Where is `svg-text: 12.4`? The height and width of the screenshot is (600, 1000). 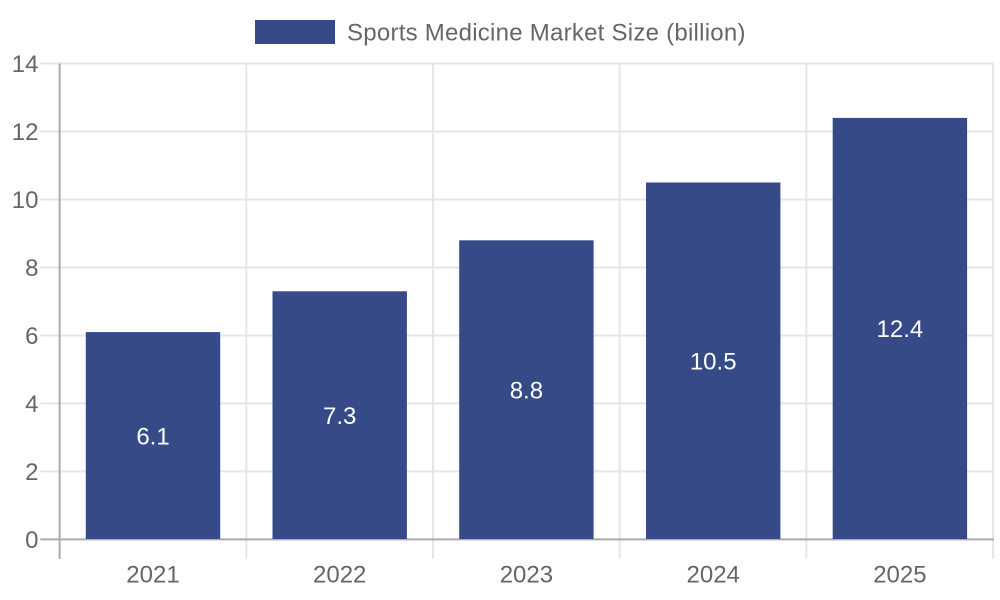 svg-text: 12.4 is located at coordinates (900, 329).